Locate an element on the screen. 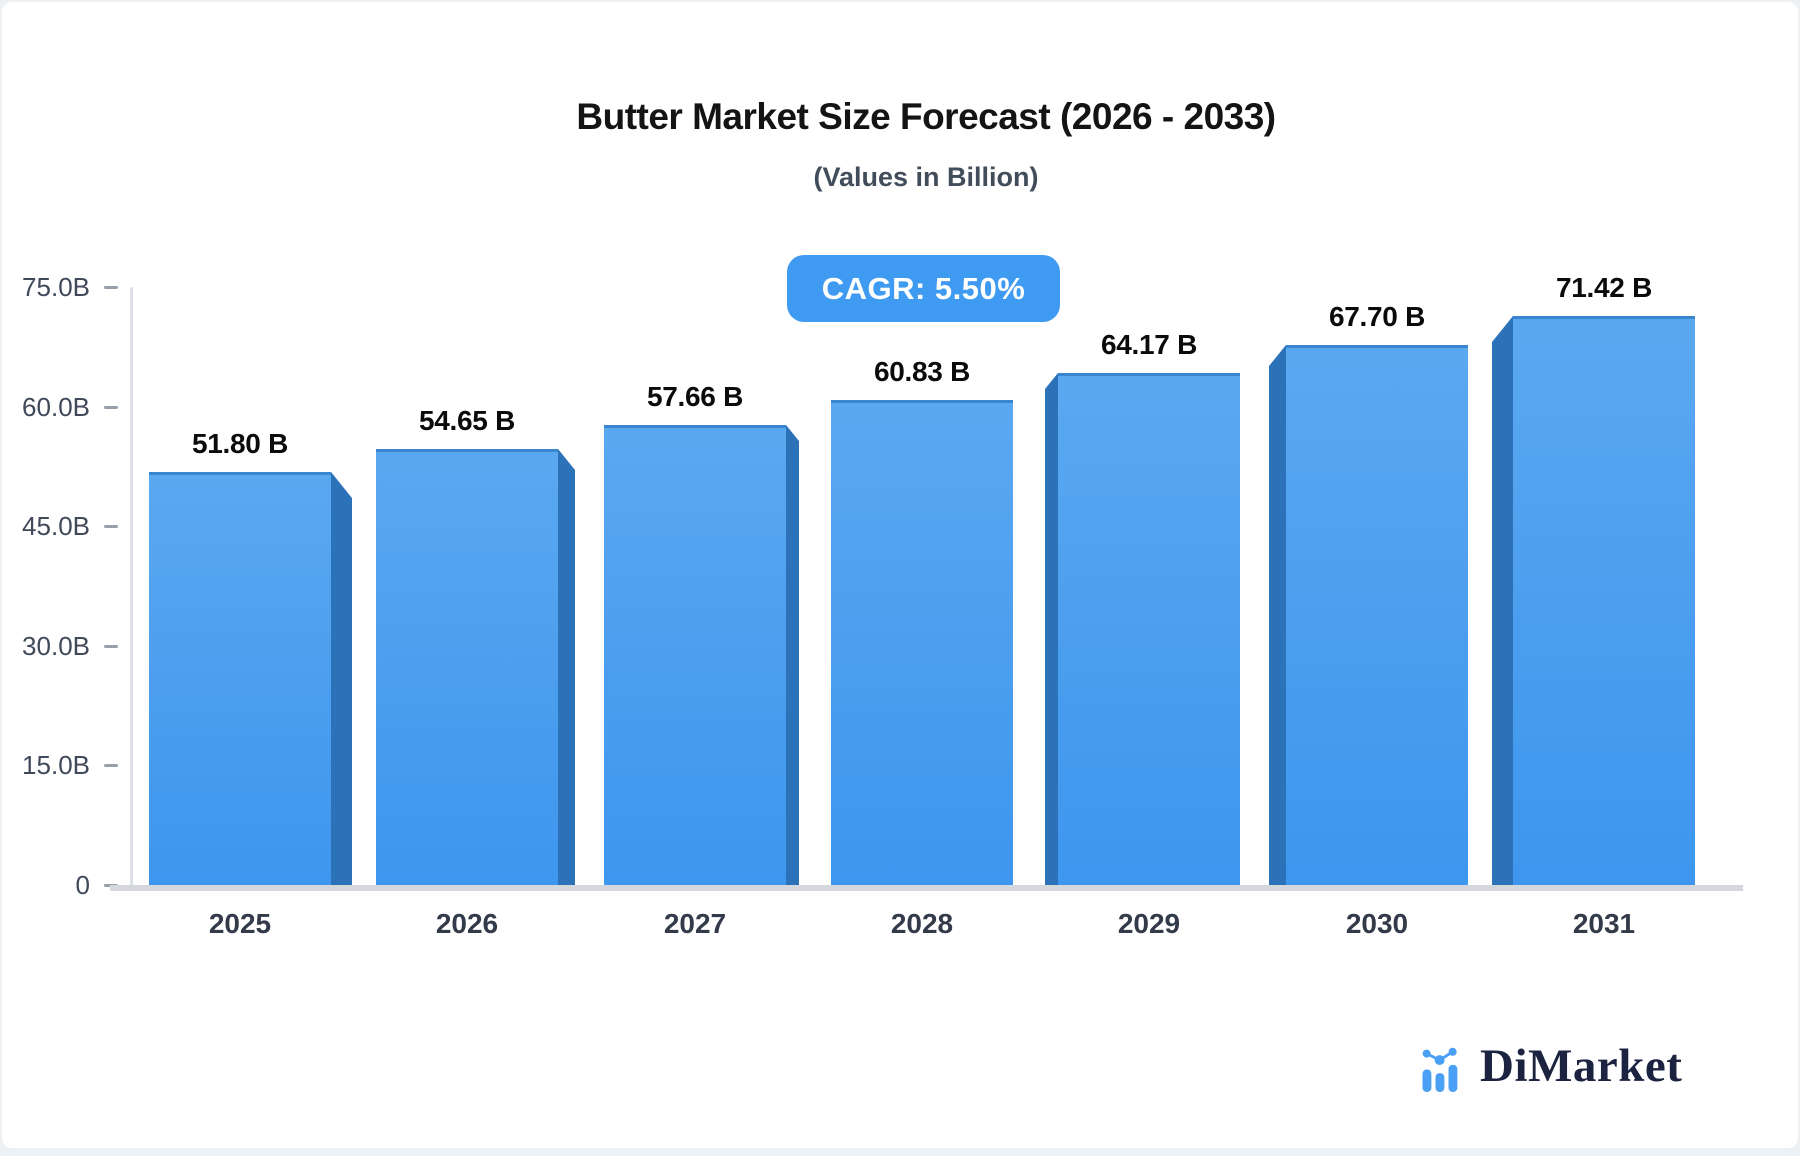 This screenshot has height=1156, width=1800. cagr-badge-label: CAGR: 5.50% is located at coordinates (923, 288).